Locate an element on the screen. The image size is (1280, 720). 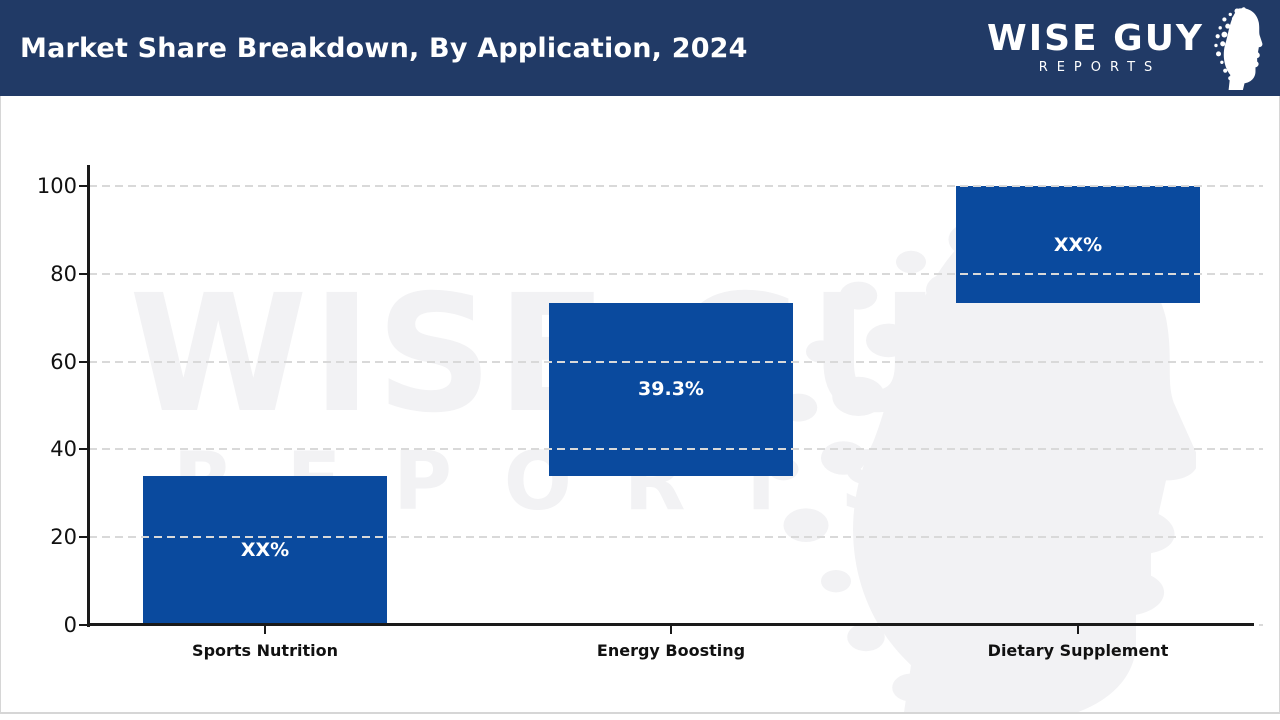
logo-wordmark-line2: REPORTS is located at coordinates (1100, 67).